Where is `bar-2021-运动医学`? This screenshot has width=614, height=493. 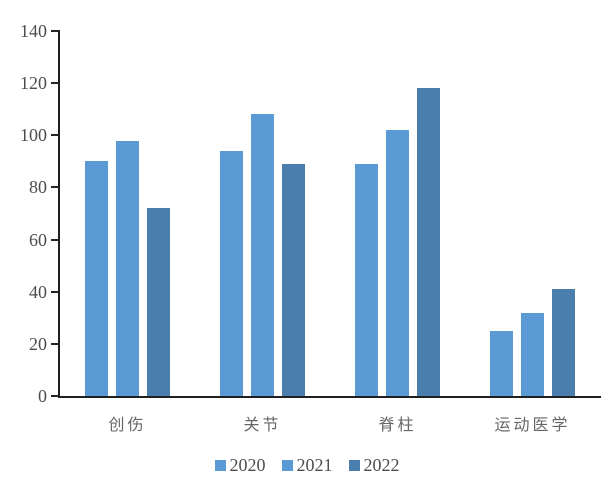 bar-2021-运动医学 is located at coordinates (532, 354).